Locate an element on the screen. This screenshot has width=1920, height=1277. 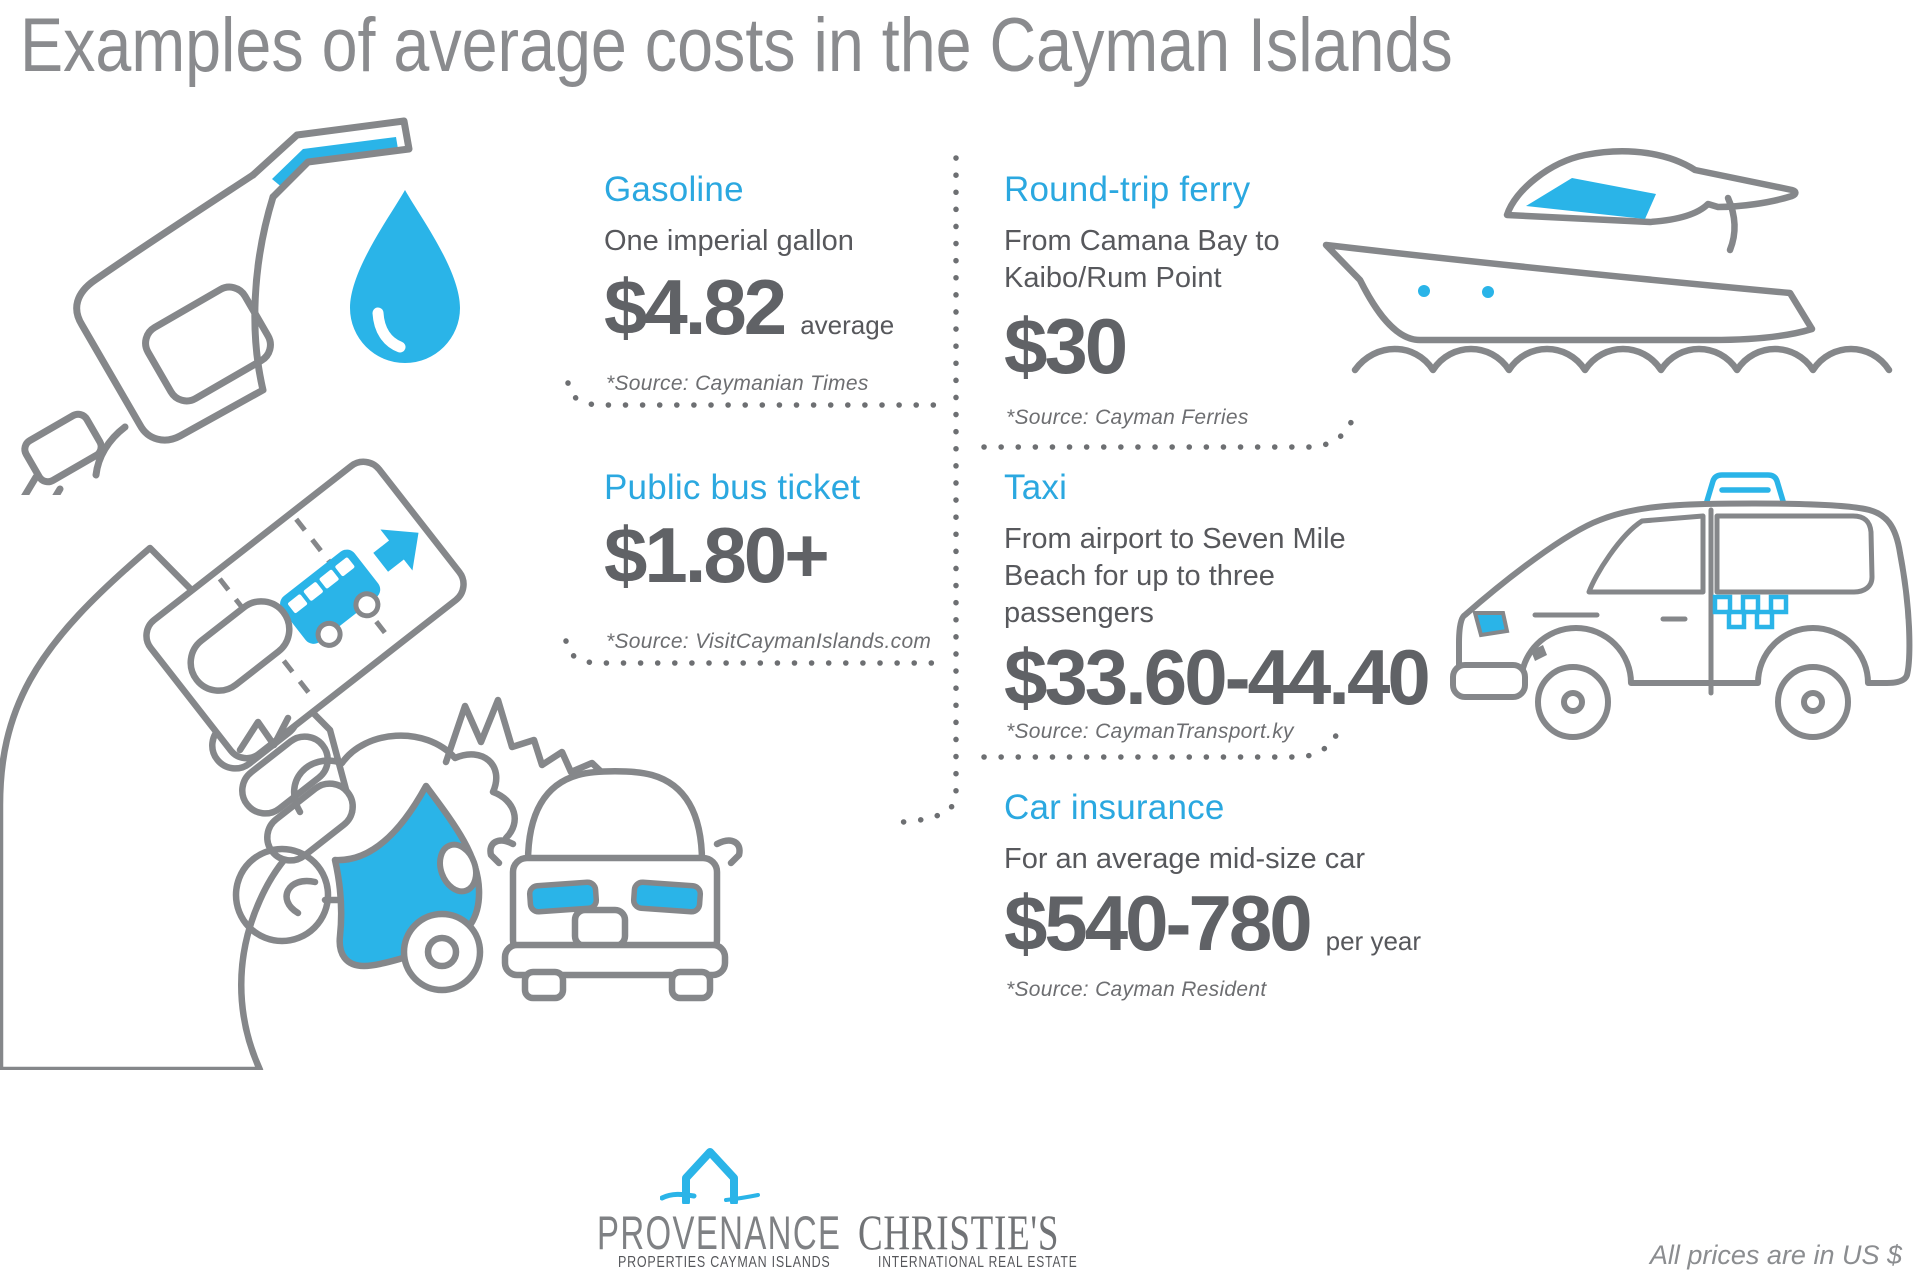
provenance-logo-text: PROVENANCE is located at coordinates (719, 1232).